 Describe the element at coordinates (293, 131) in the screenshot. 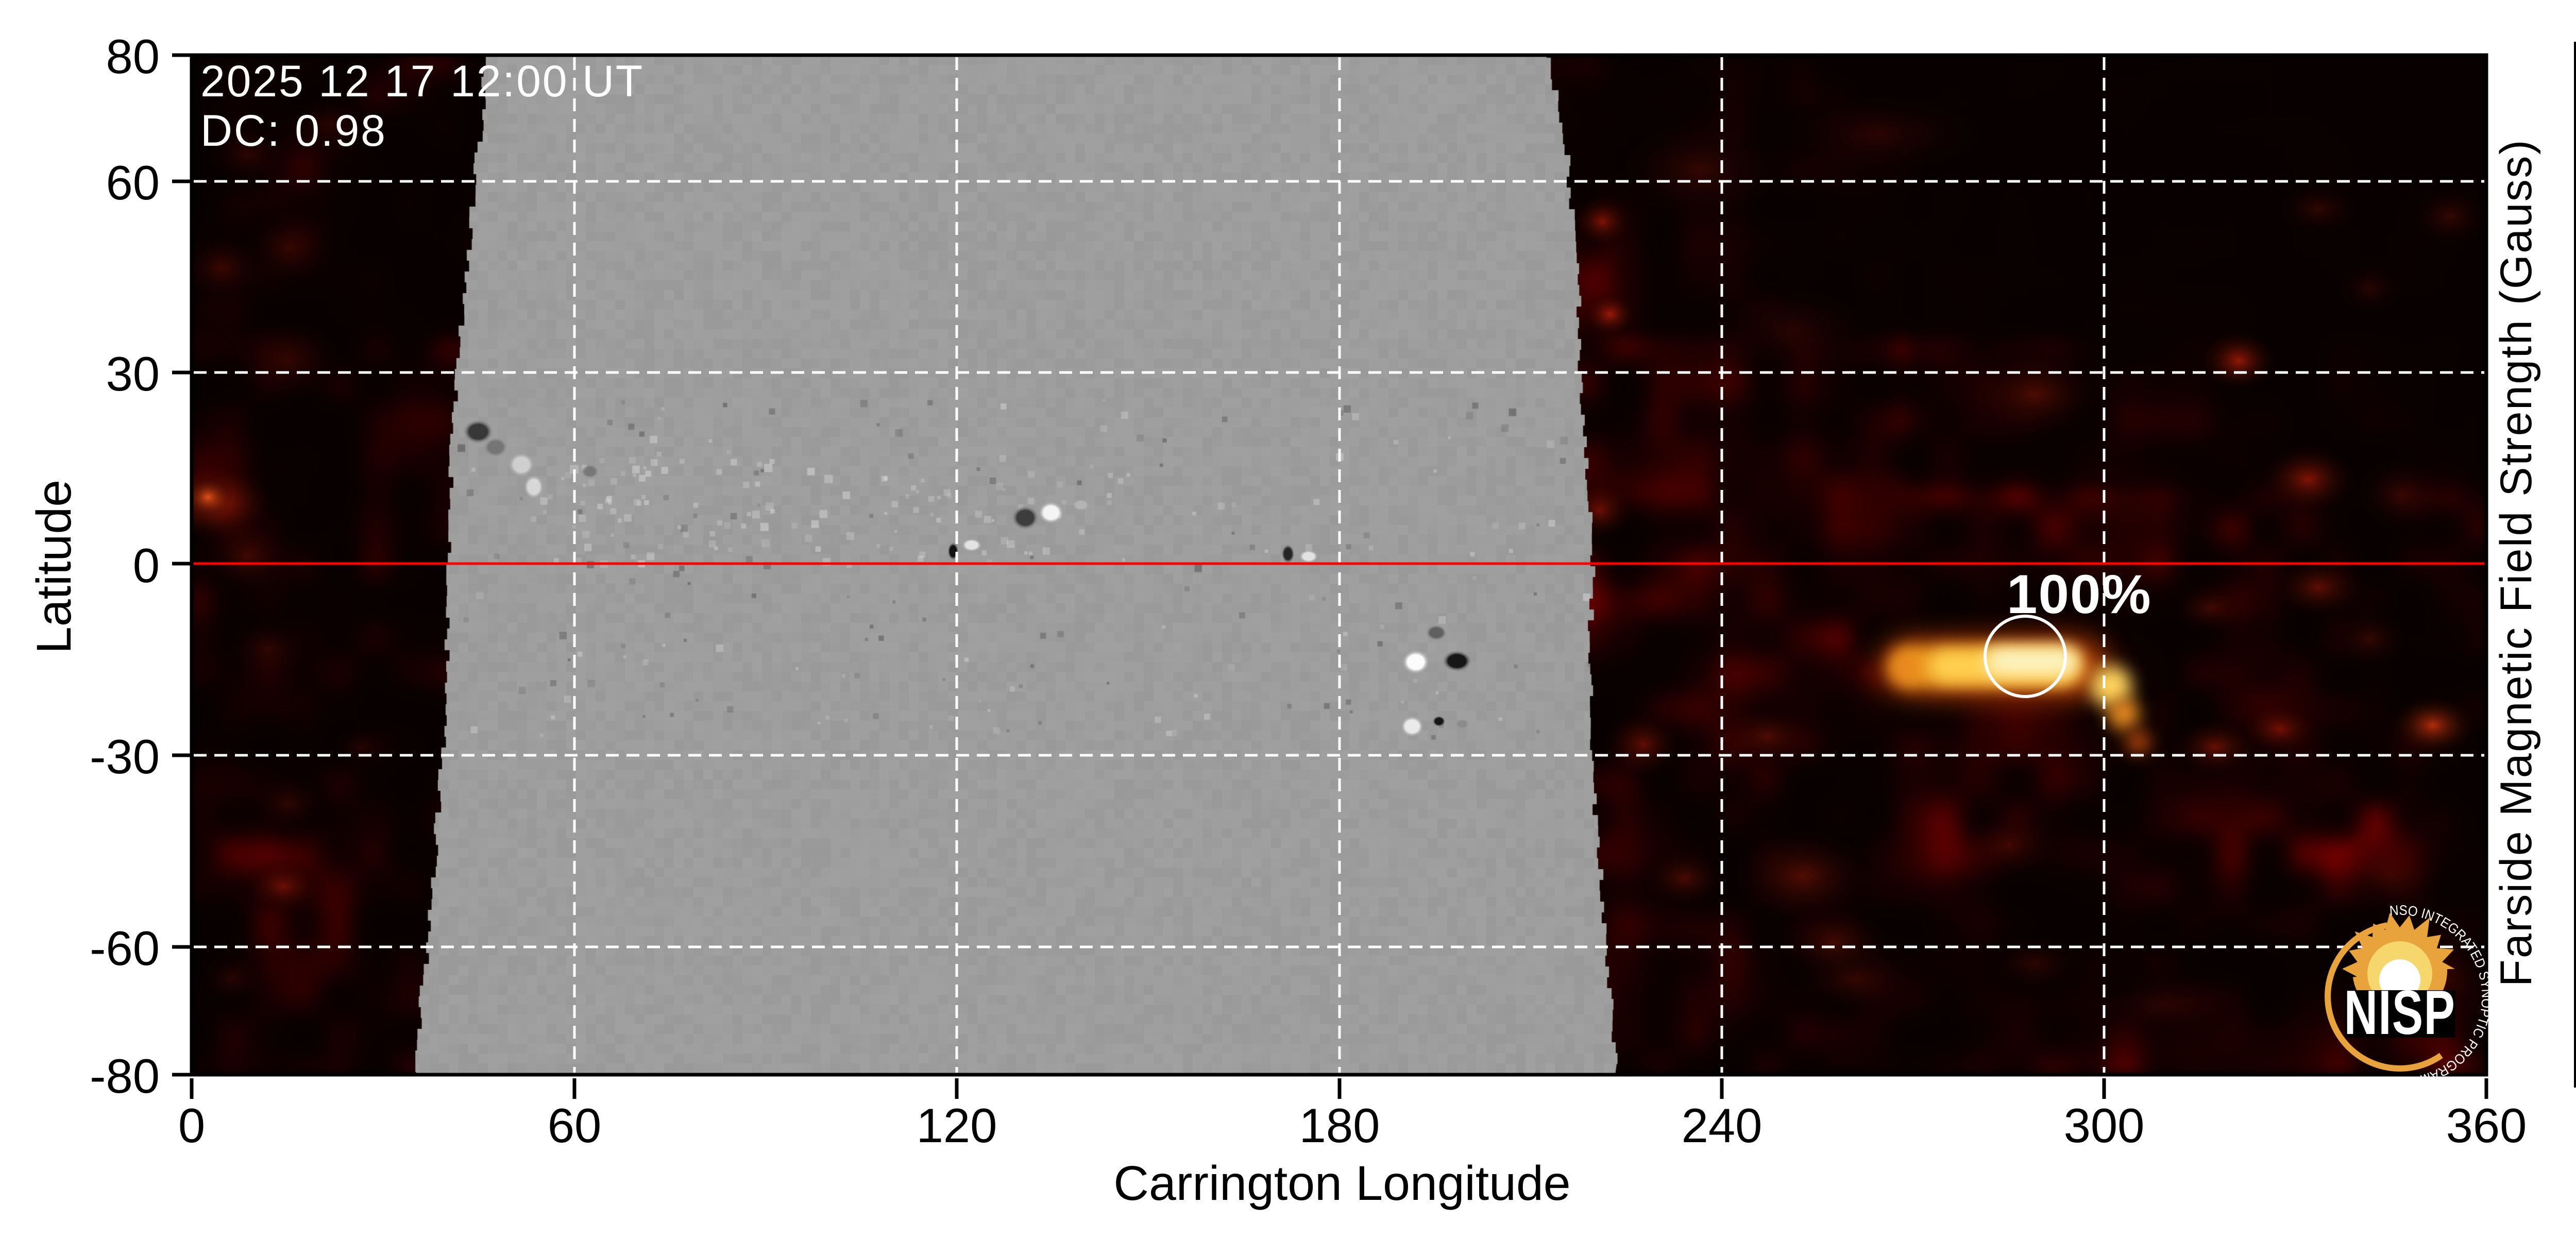

I see `svg-text: DC: 0.98` at that location.